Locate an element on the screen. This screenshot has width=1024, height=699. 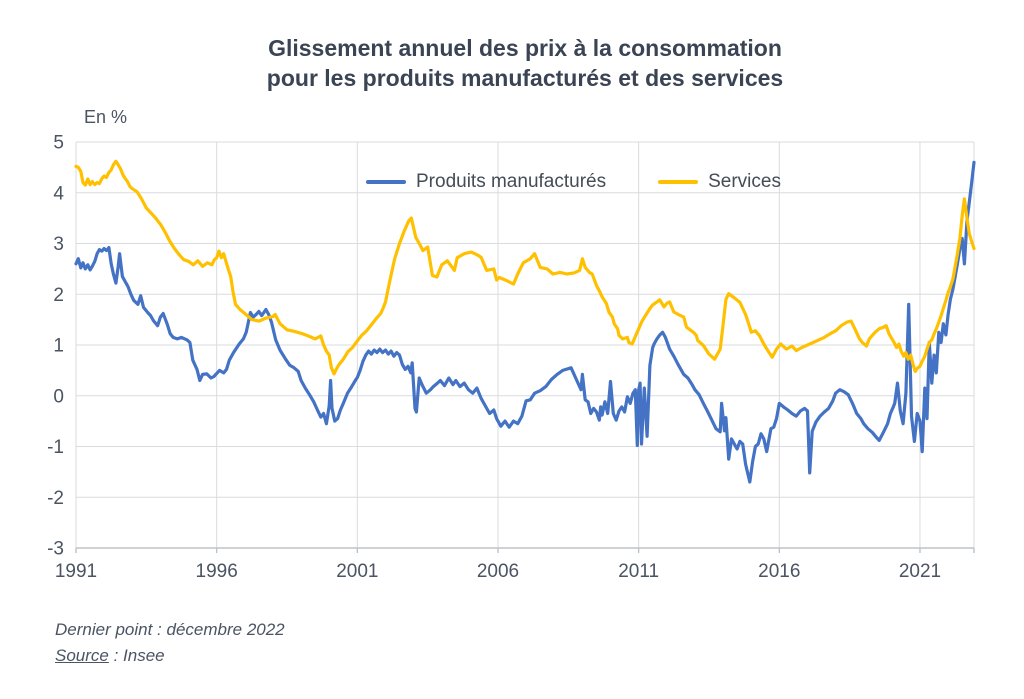
y-tick-label: 3 is located at coordinates (58, 244).